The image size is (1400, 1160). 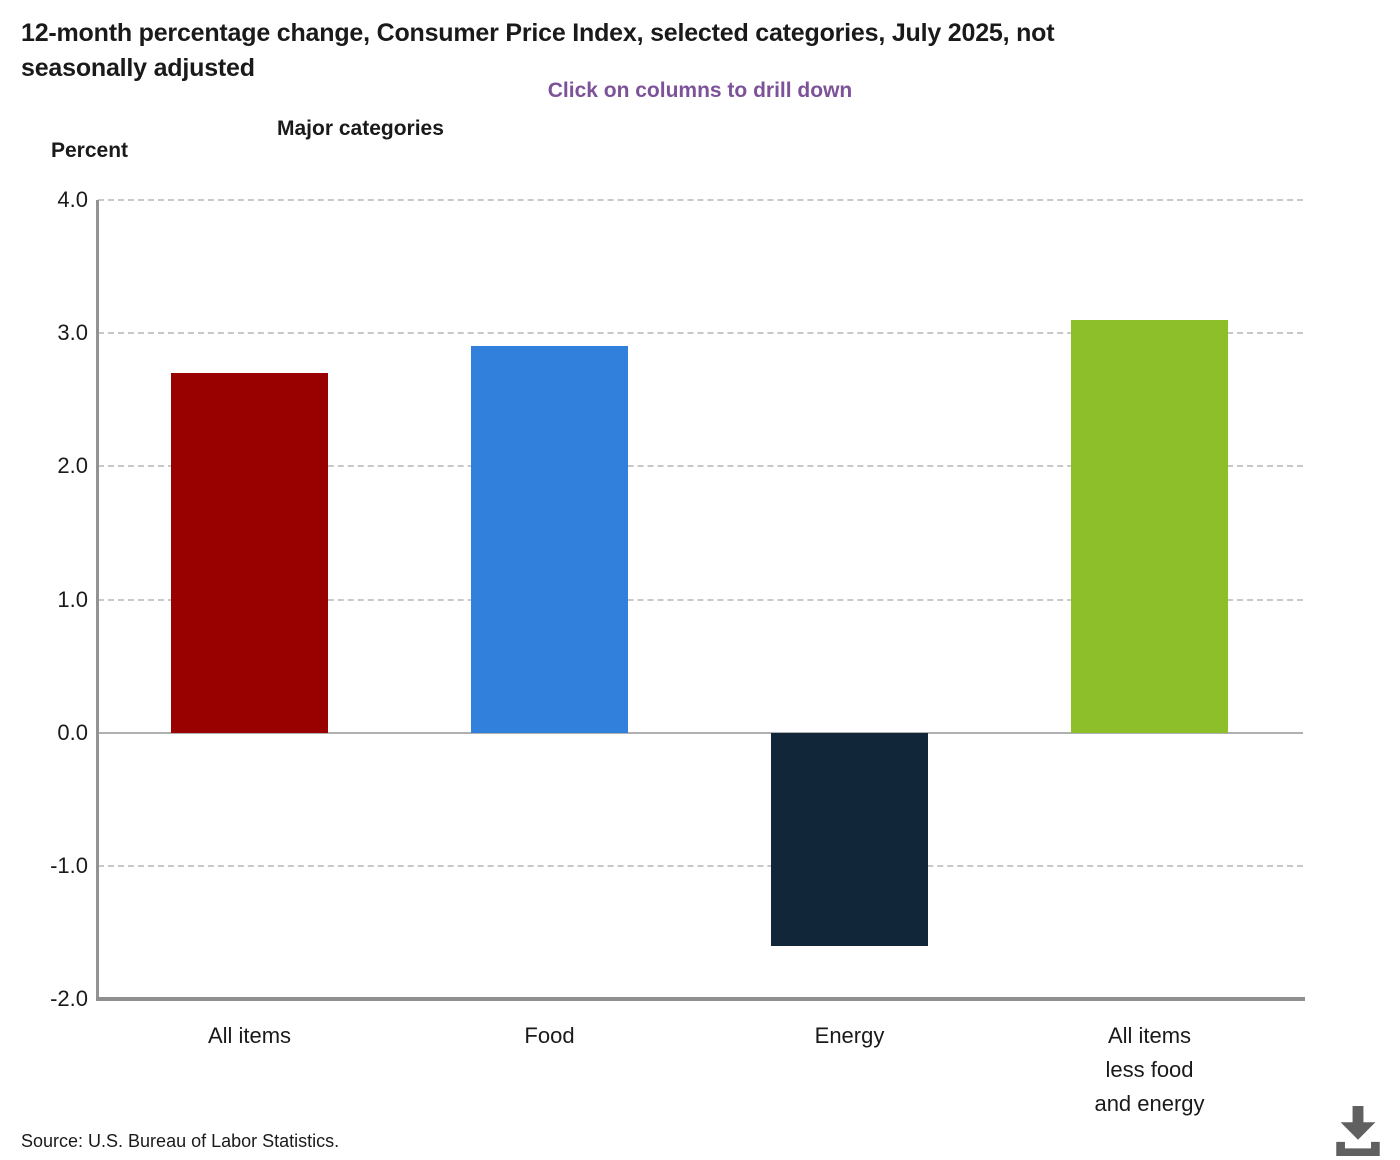 What do you see at coordinates (549, 539) in the screenshot?
I see `bar-food` at bounding box center [549, 539].